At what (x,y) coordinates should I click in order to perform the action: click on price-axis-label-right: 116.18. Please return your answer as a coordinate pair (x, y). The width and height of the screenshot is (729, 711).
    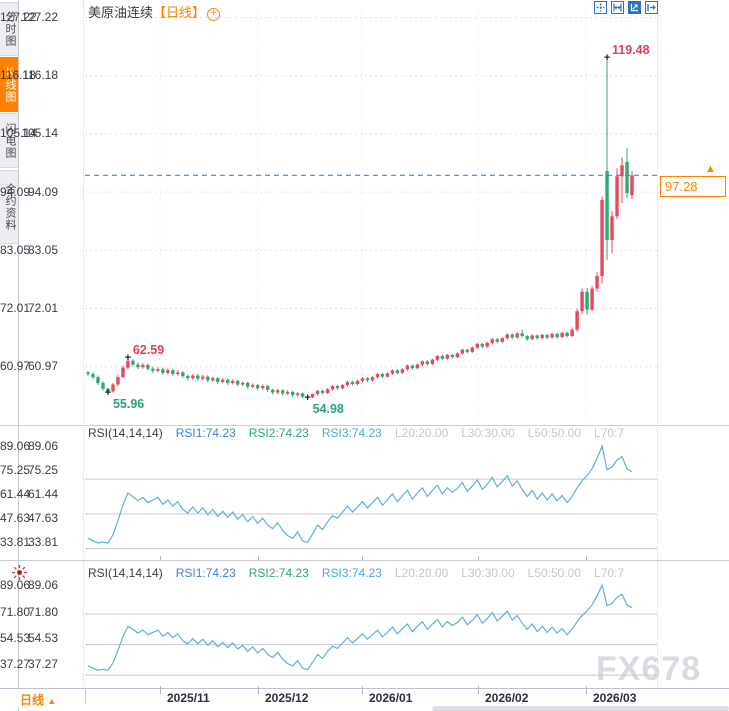
    Looking at the image, I should click on (18, 75).